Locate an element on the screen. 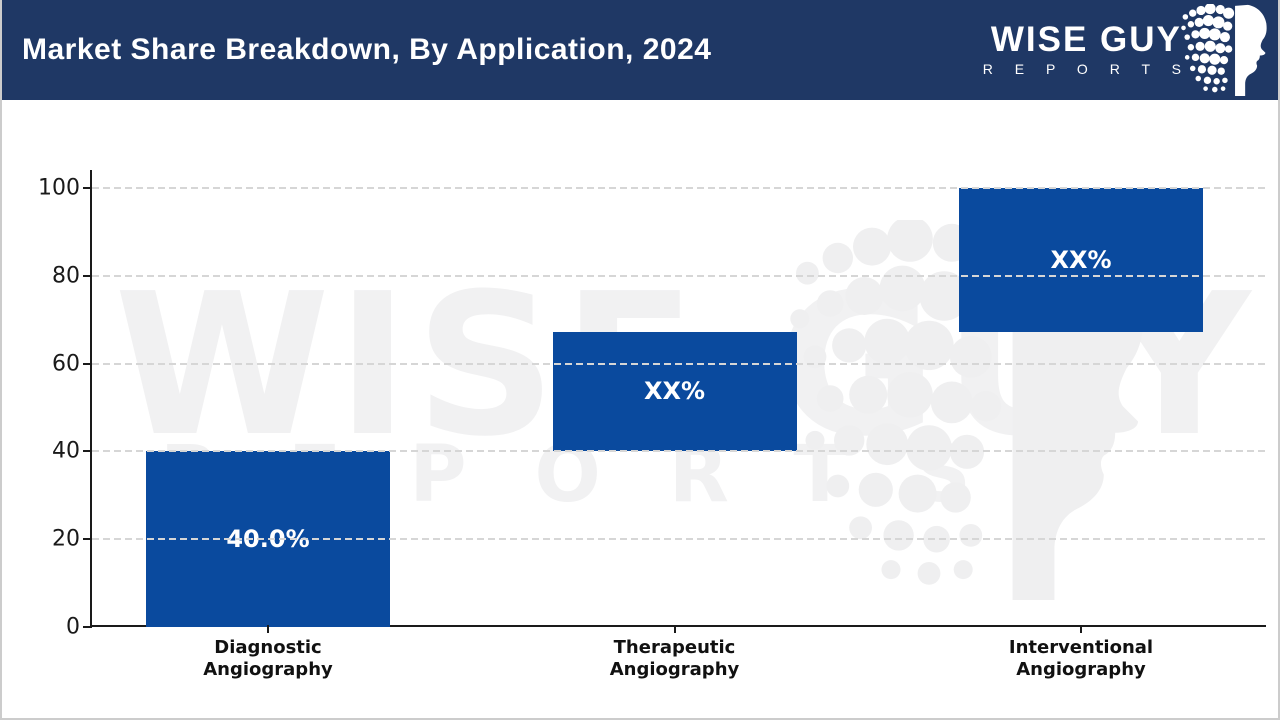 The width and height of the screenshot is (1280, 720). x-category-label: Interventional Angiography is located at coordinates (1081, 658).